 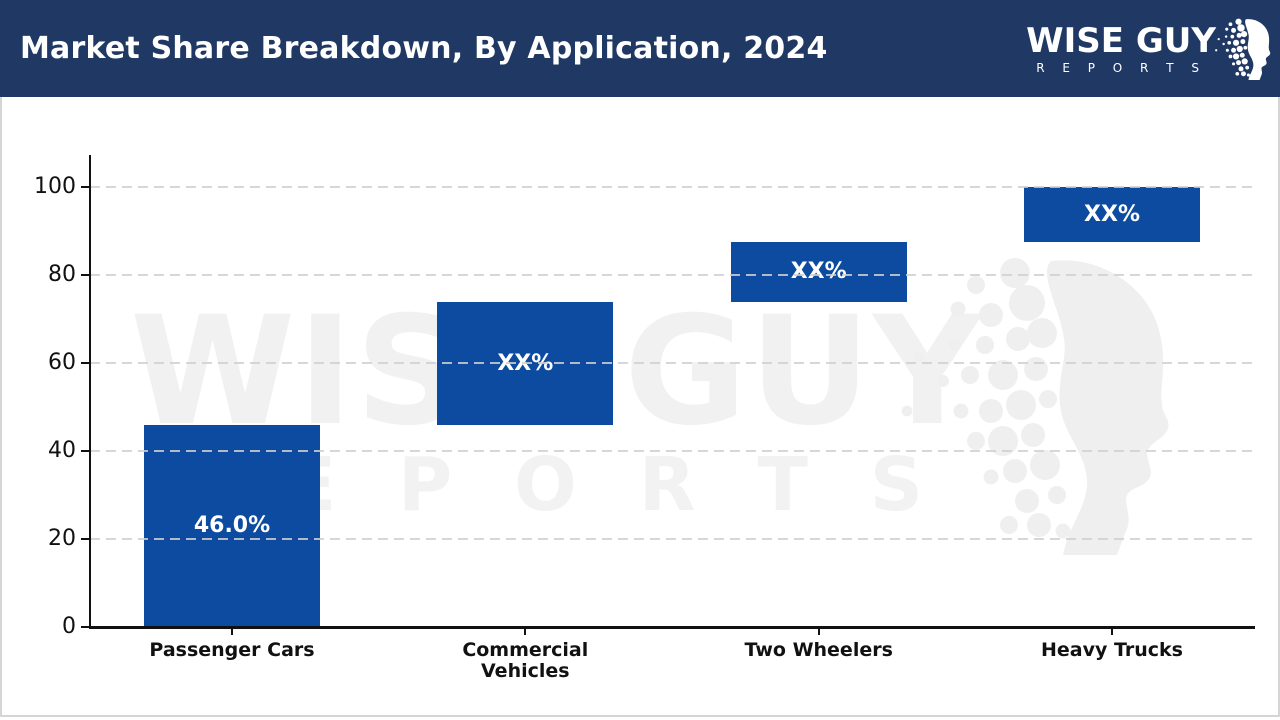 What do you see at coordinates (525, 660) in the screenshot?
I see `x-tick-label: Commercial Vehicles` at bounding box center [525, 660].